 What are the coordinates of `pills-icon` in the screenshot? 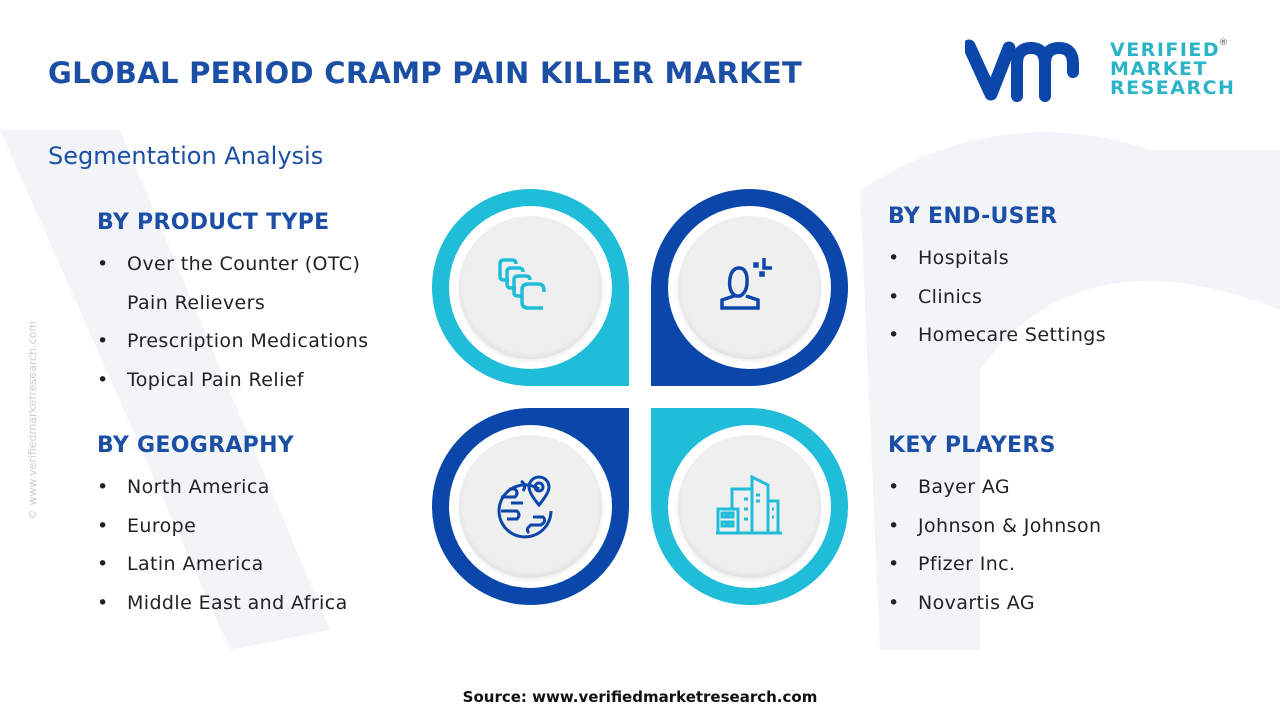 It's located at (522, 284).